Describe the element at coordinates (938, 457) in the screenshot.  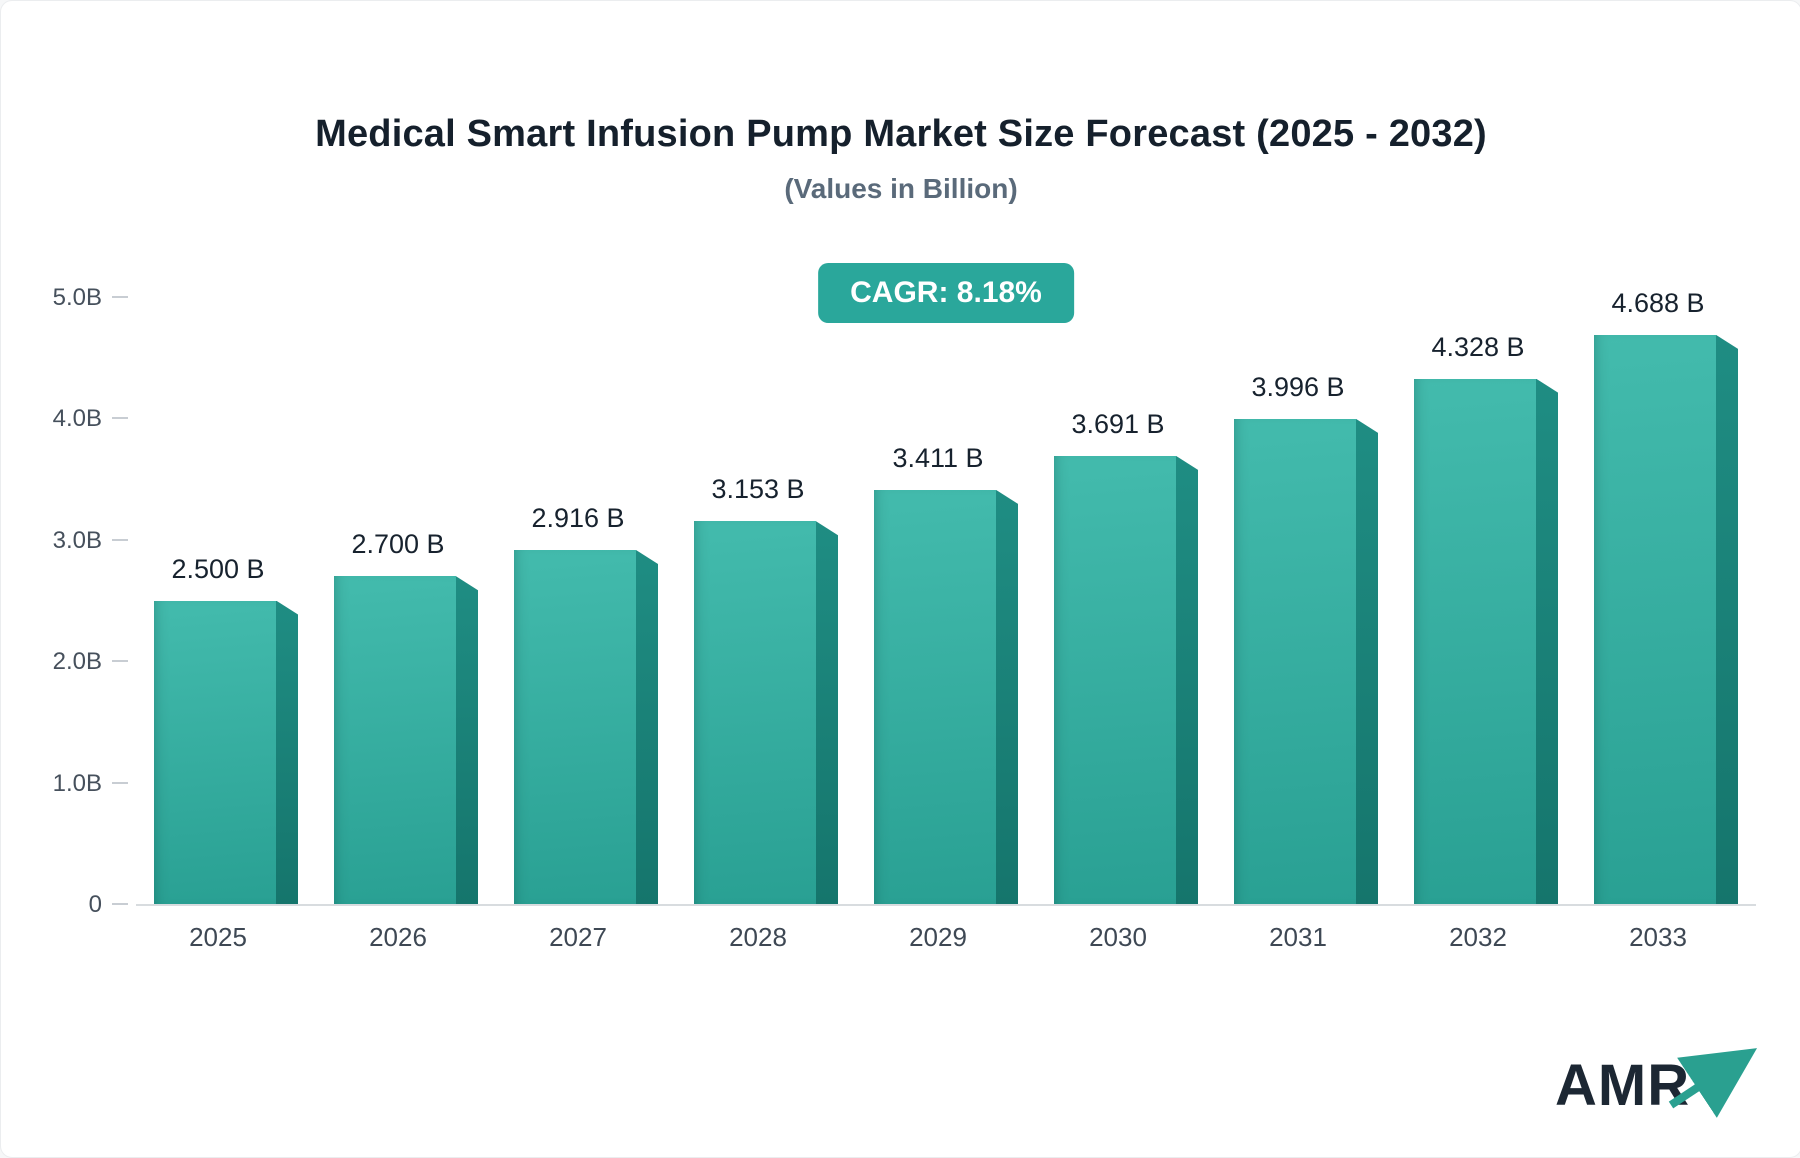
I see `bar-value-label: 3.411 B` at that location.